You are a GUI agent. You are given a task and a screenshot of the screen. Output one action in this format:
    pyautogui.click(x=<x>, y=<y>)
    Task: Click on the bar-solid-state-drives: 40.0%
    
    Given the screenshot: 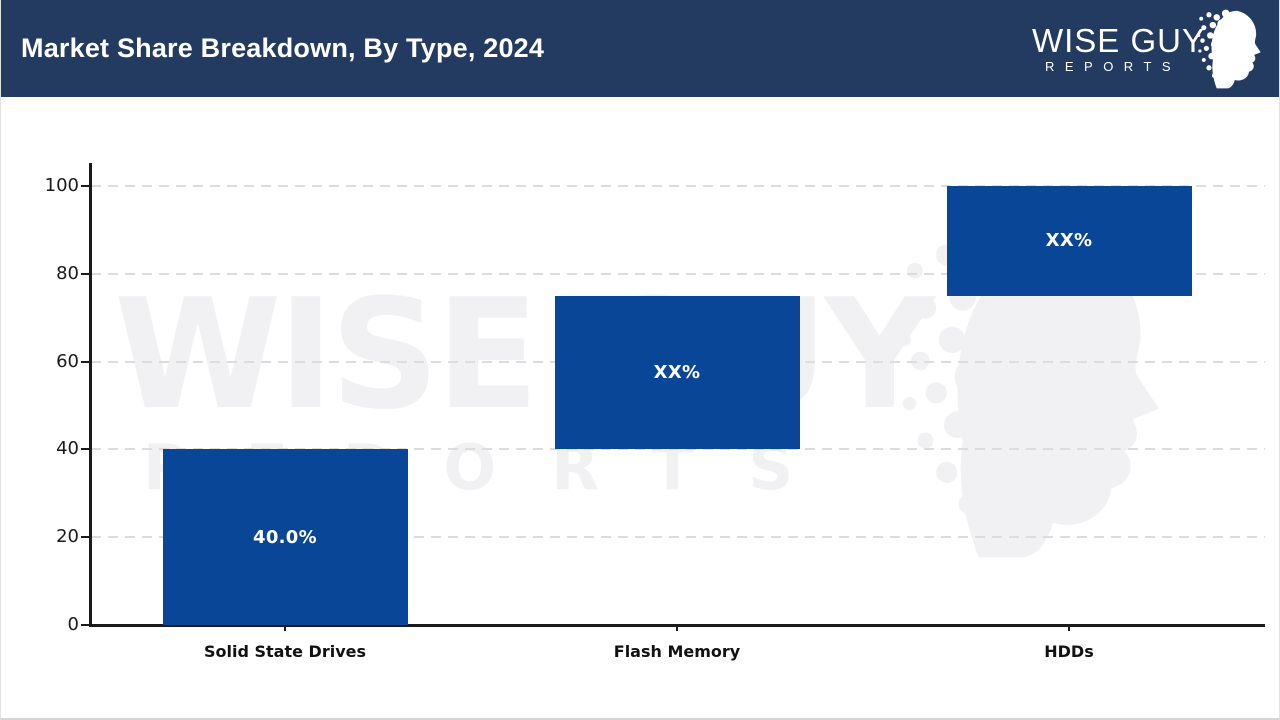 What is the action you would take?
    pyautogui.click(x=285, y=537)
    